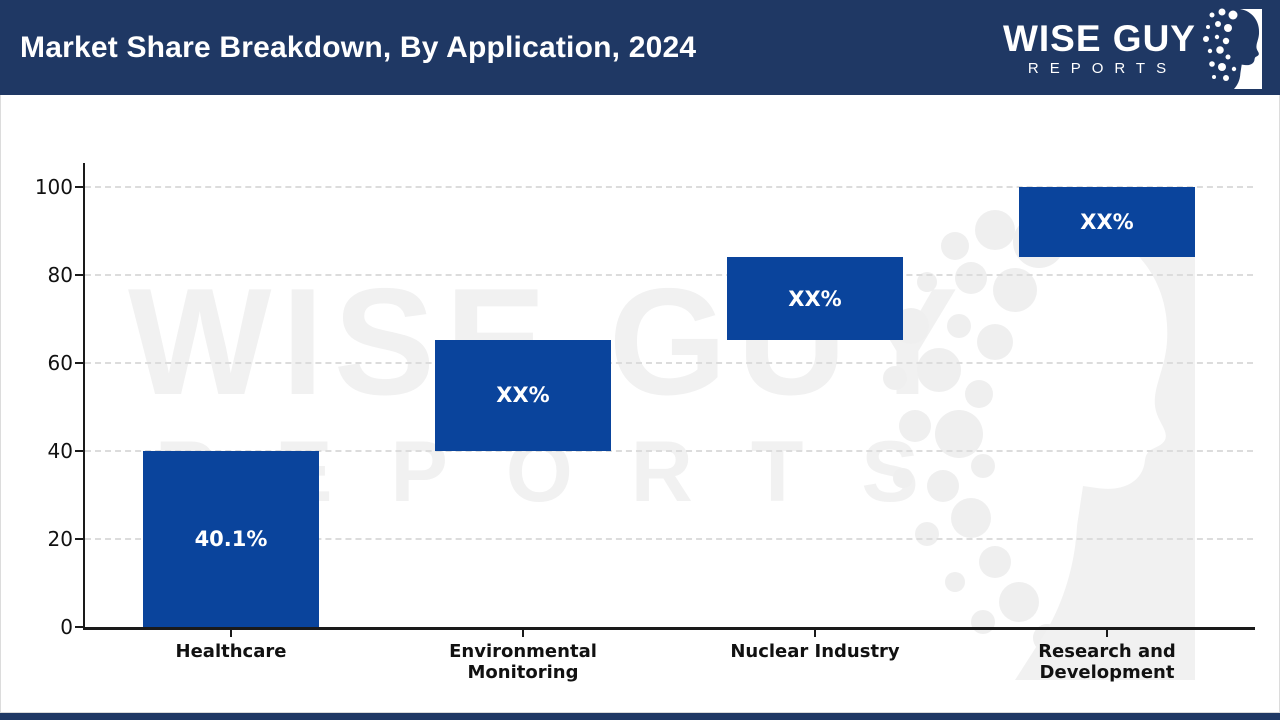 The width and height of the screenshot is (1280, 720). What do you see at coordinates (669, 628) in the screenshot?
I see `x-axis-line` at bounding box center [669, 628].